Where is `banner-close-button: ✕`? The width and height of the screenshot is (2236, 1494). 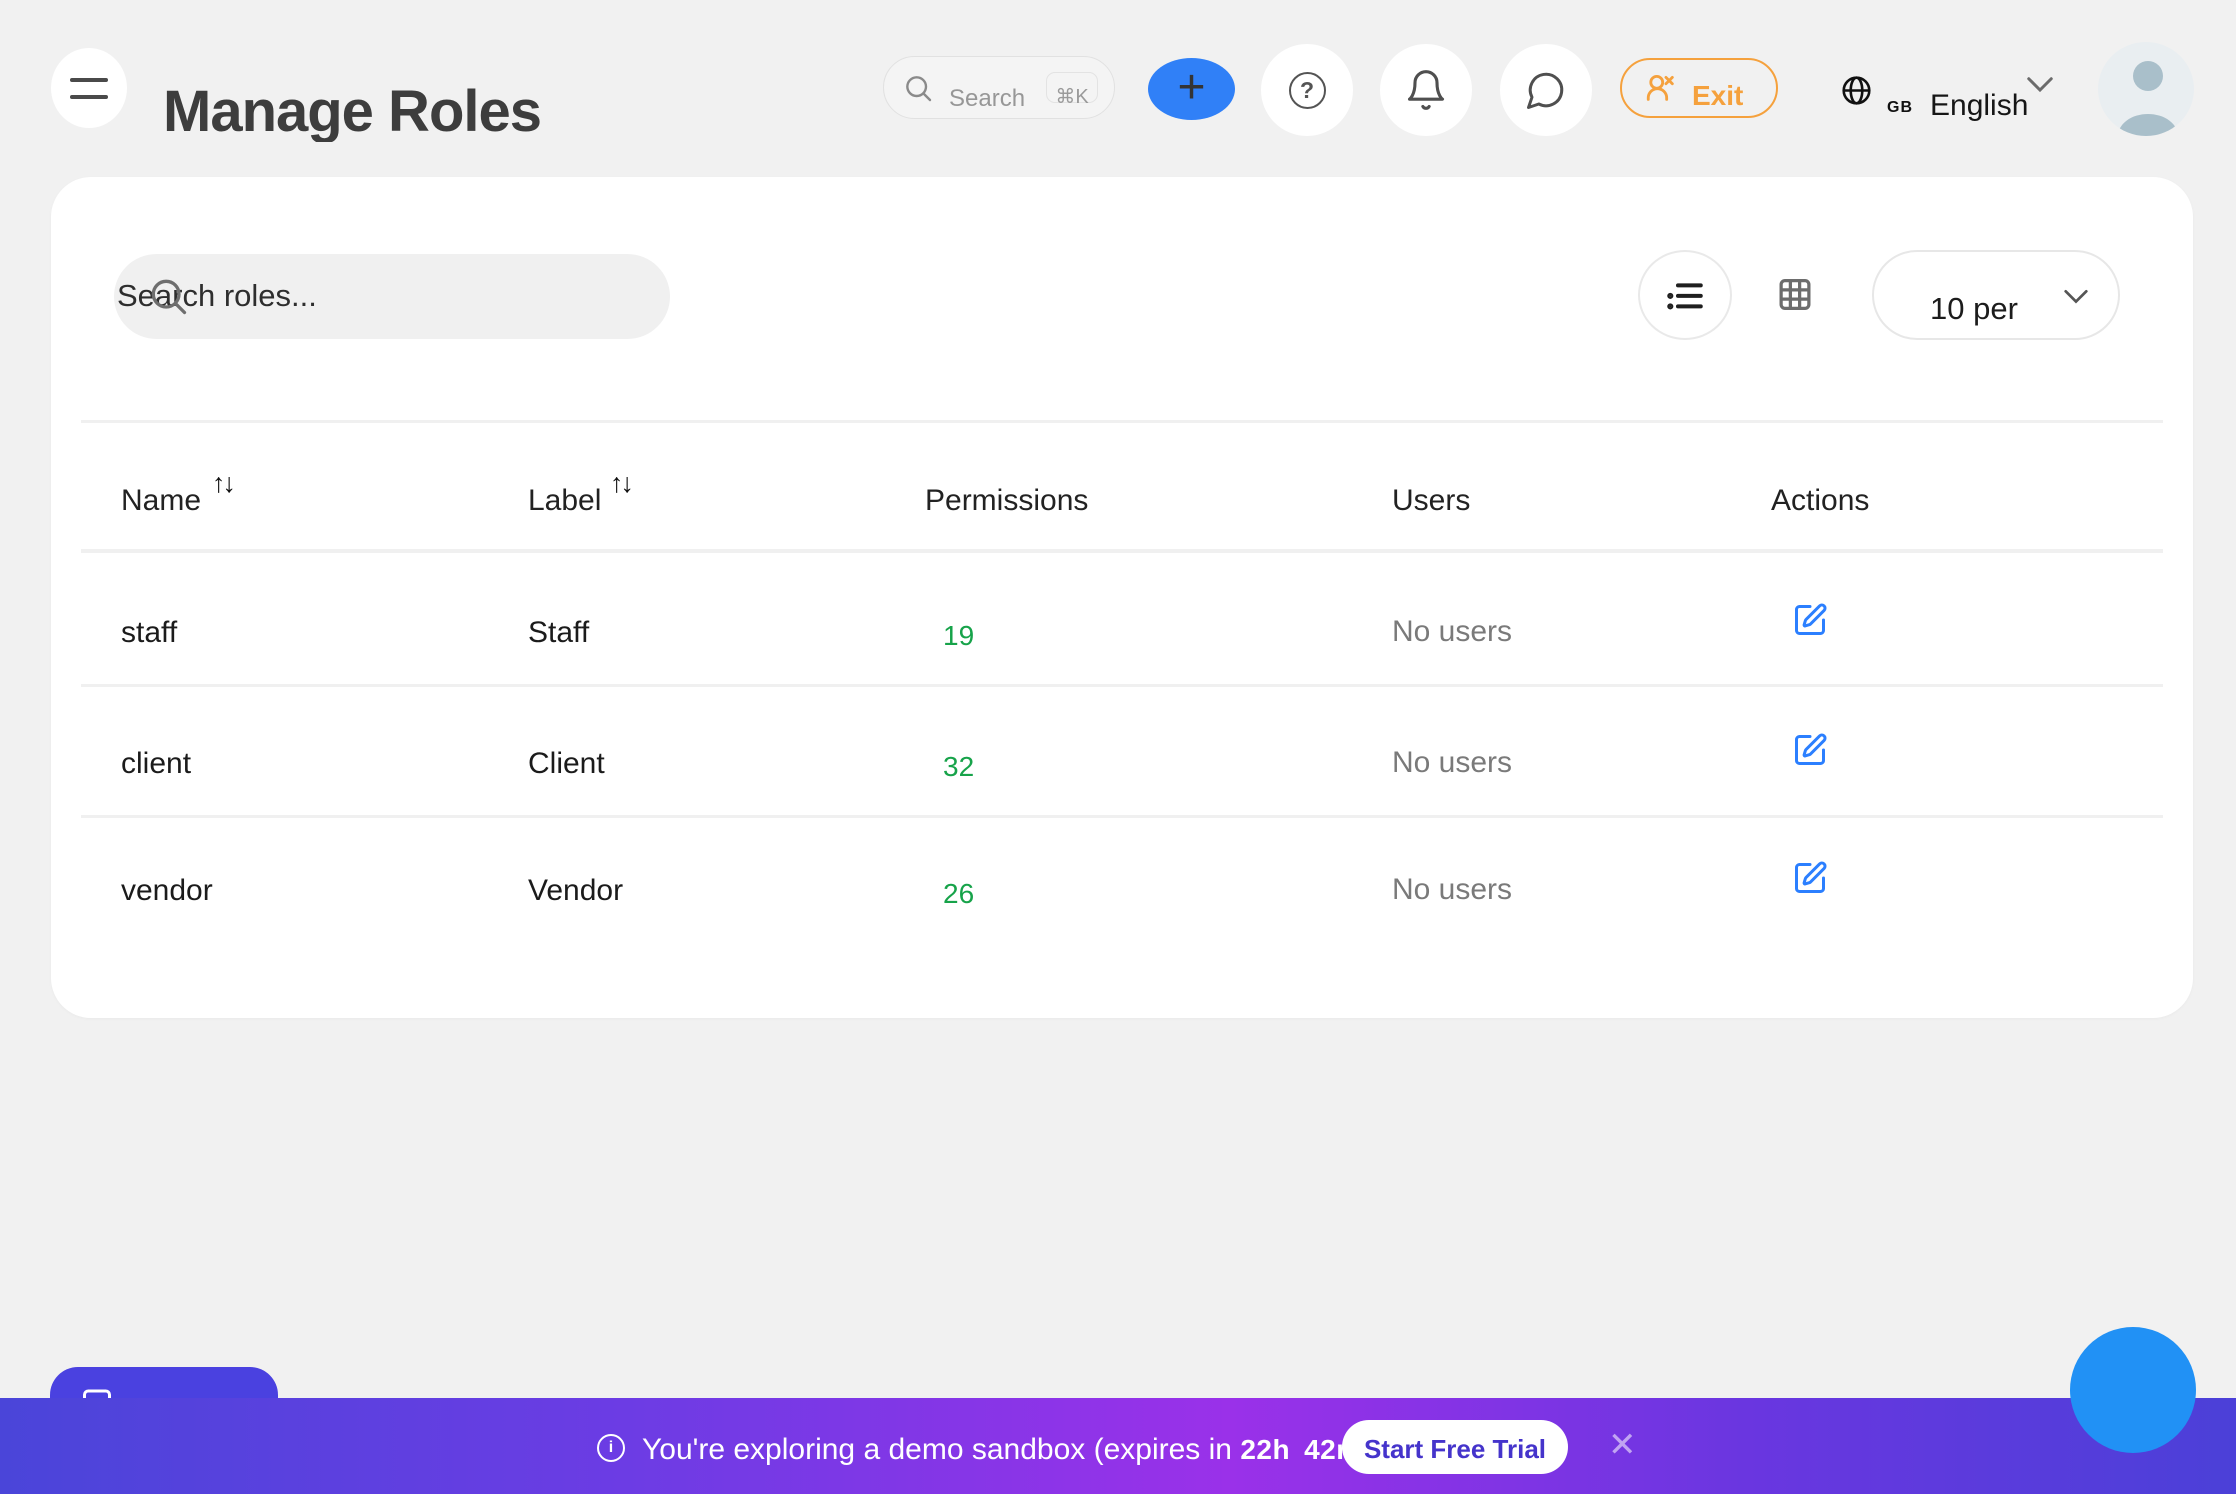
banner-close-button: ✕ is located at coordinates (1622, 1445).